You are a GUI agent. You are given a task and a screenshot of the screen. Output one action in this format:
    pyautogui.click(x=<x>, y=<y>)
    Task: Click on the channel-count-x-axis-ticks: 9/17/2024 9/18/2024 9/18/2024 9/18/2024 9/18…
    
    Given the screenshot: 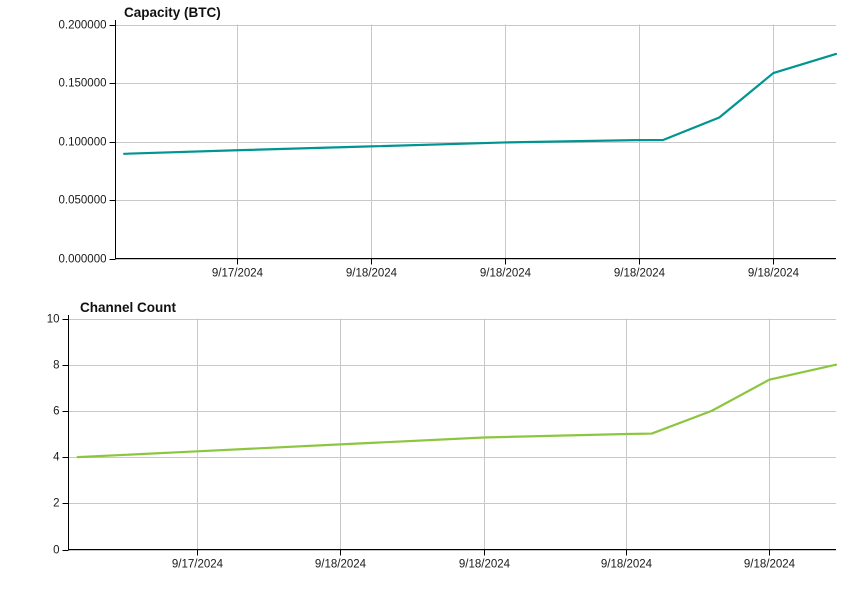 What is the action you would take?
    pyautogui.click(x=484, y=560)
    